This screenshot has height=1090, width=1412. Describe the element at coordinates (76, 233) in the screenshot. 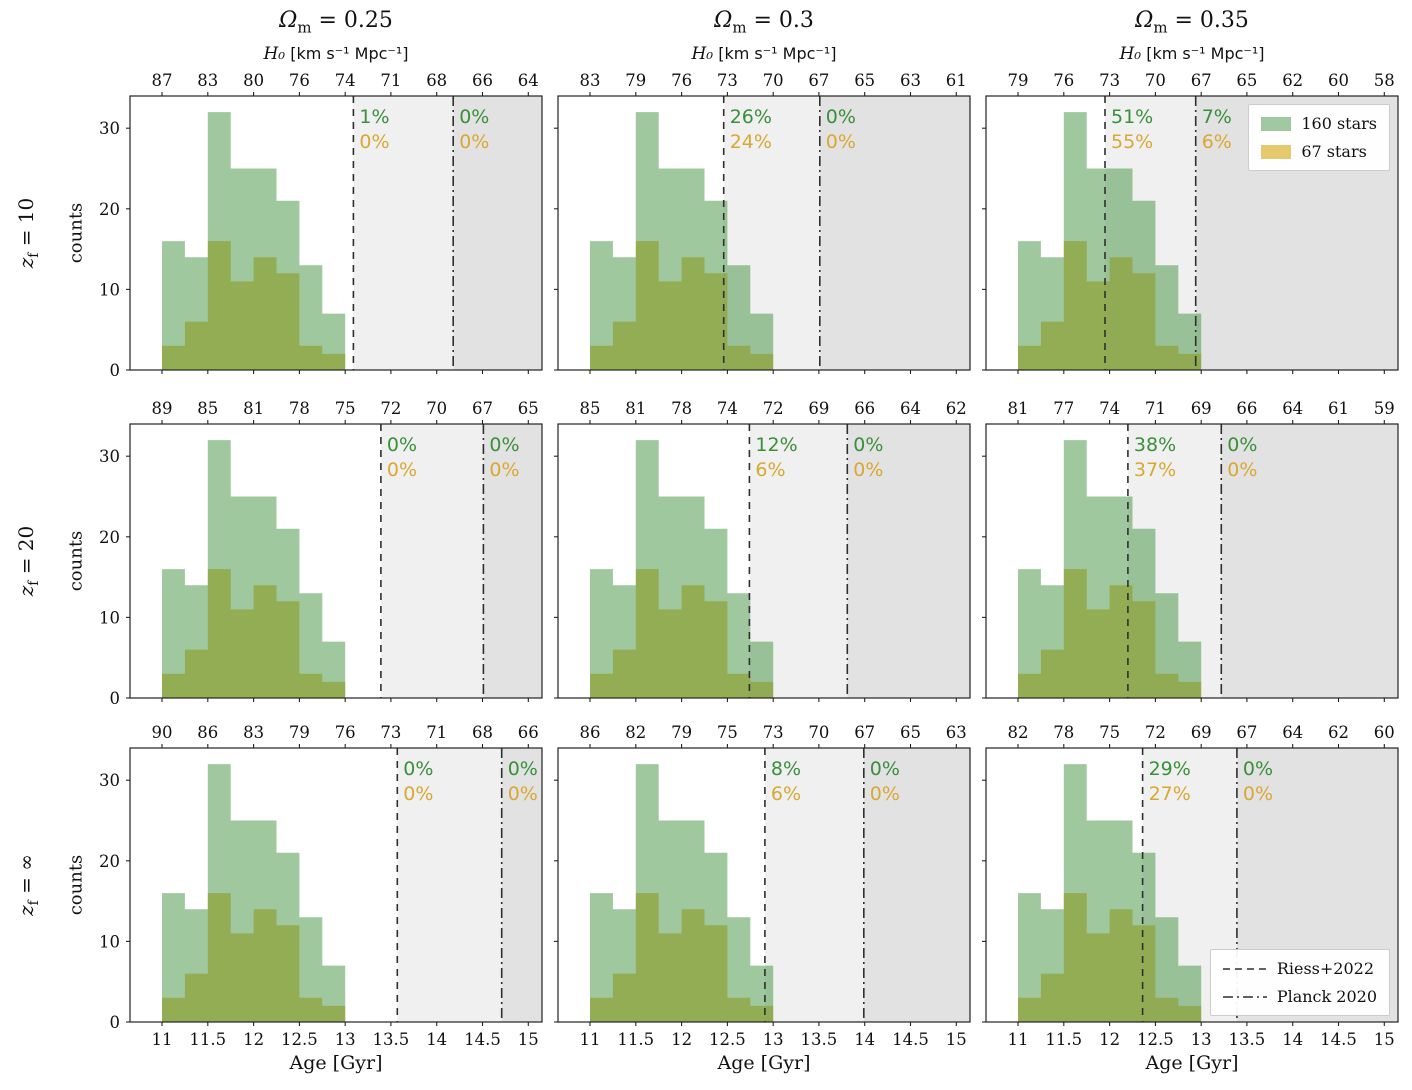

I see `counts-axis-label-row1: counts` at that location.